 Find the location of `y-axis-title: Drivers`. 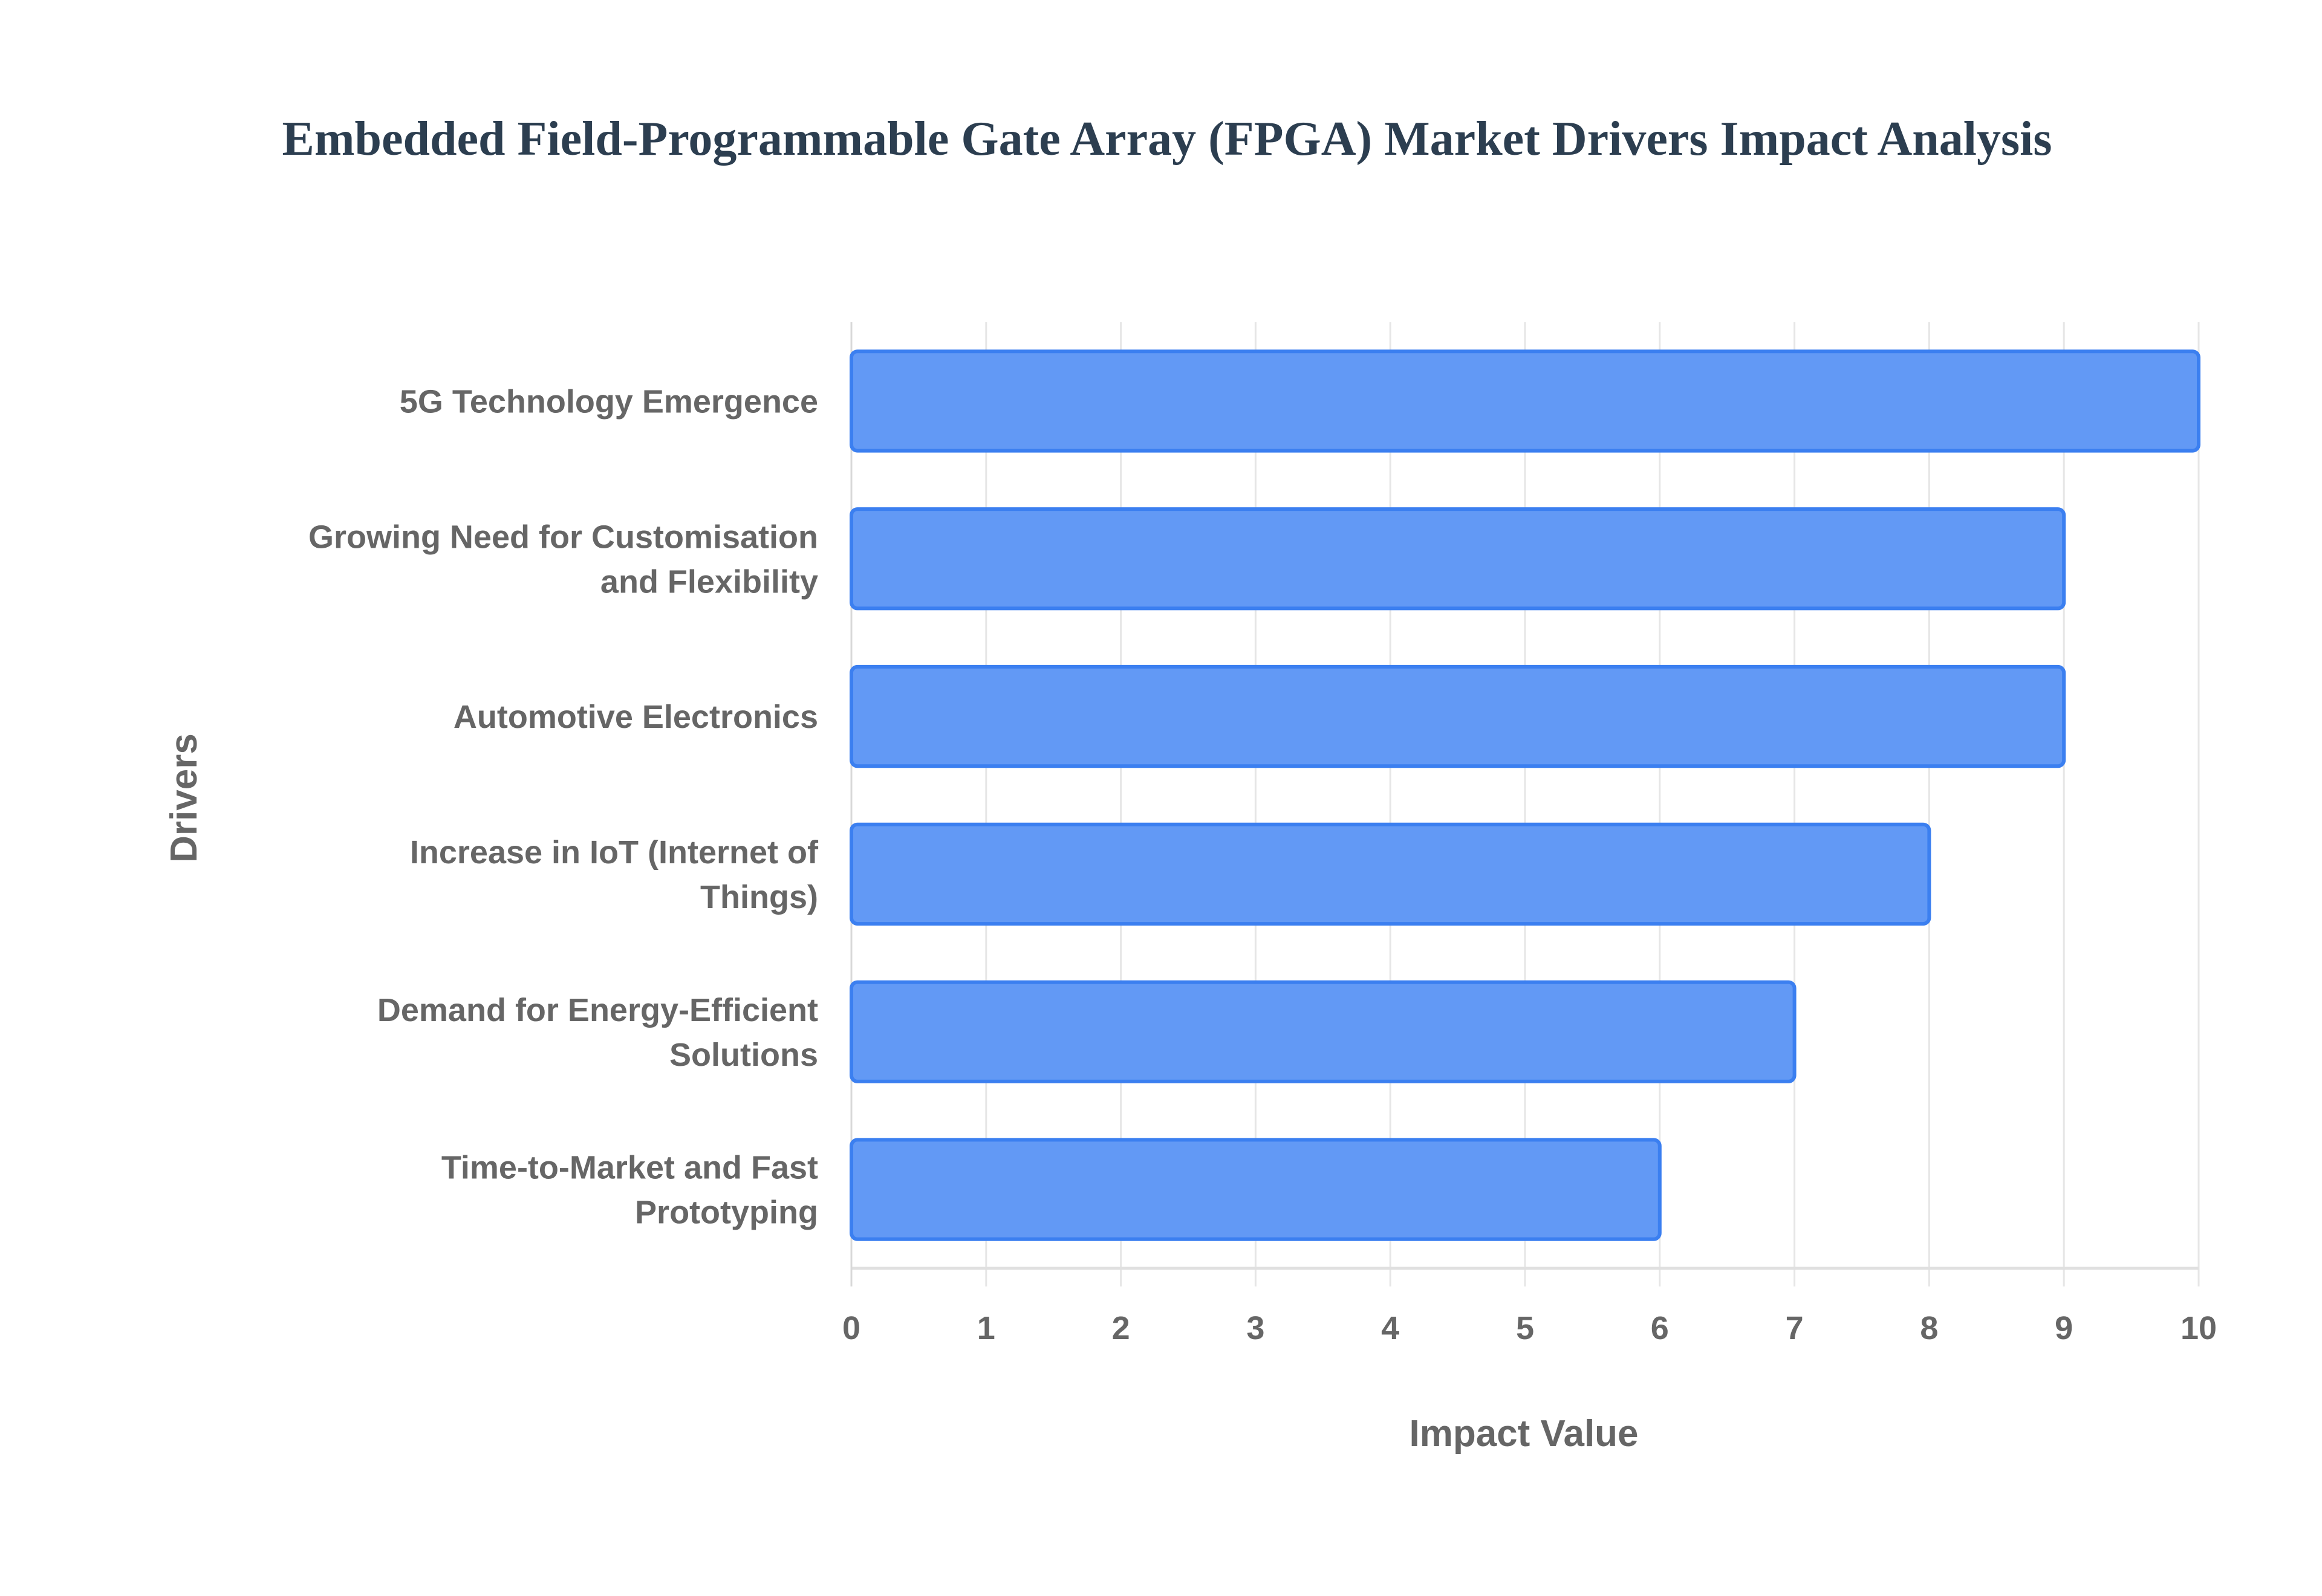

y-axis-title: Drivers is located at coordinates (184, 798).